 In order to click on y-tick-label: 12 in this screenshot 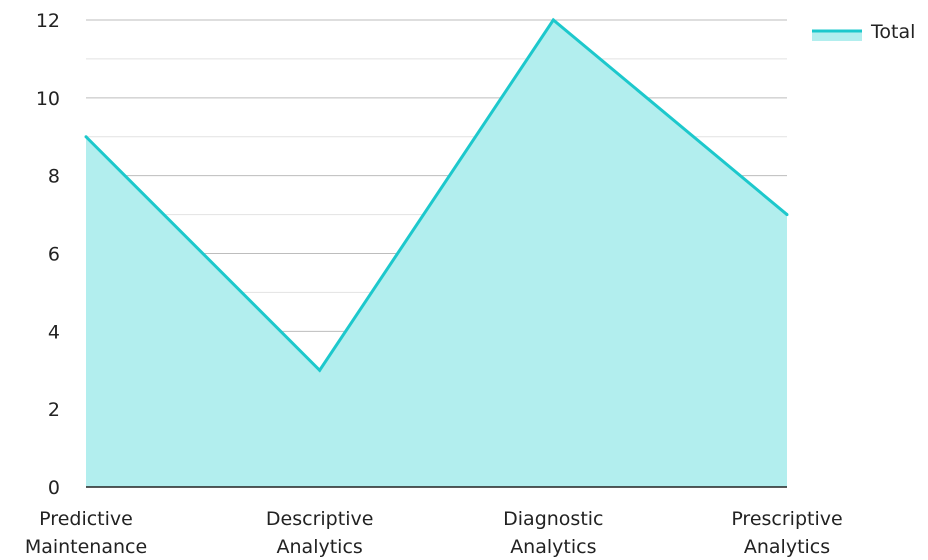, I will do `click(48, 21)`.